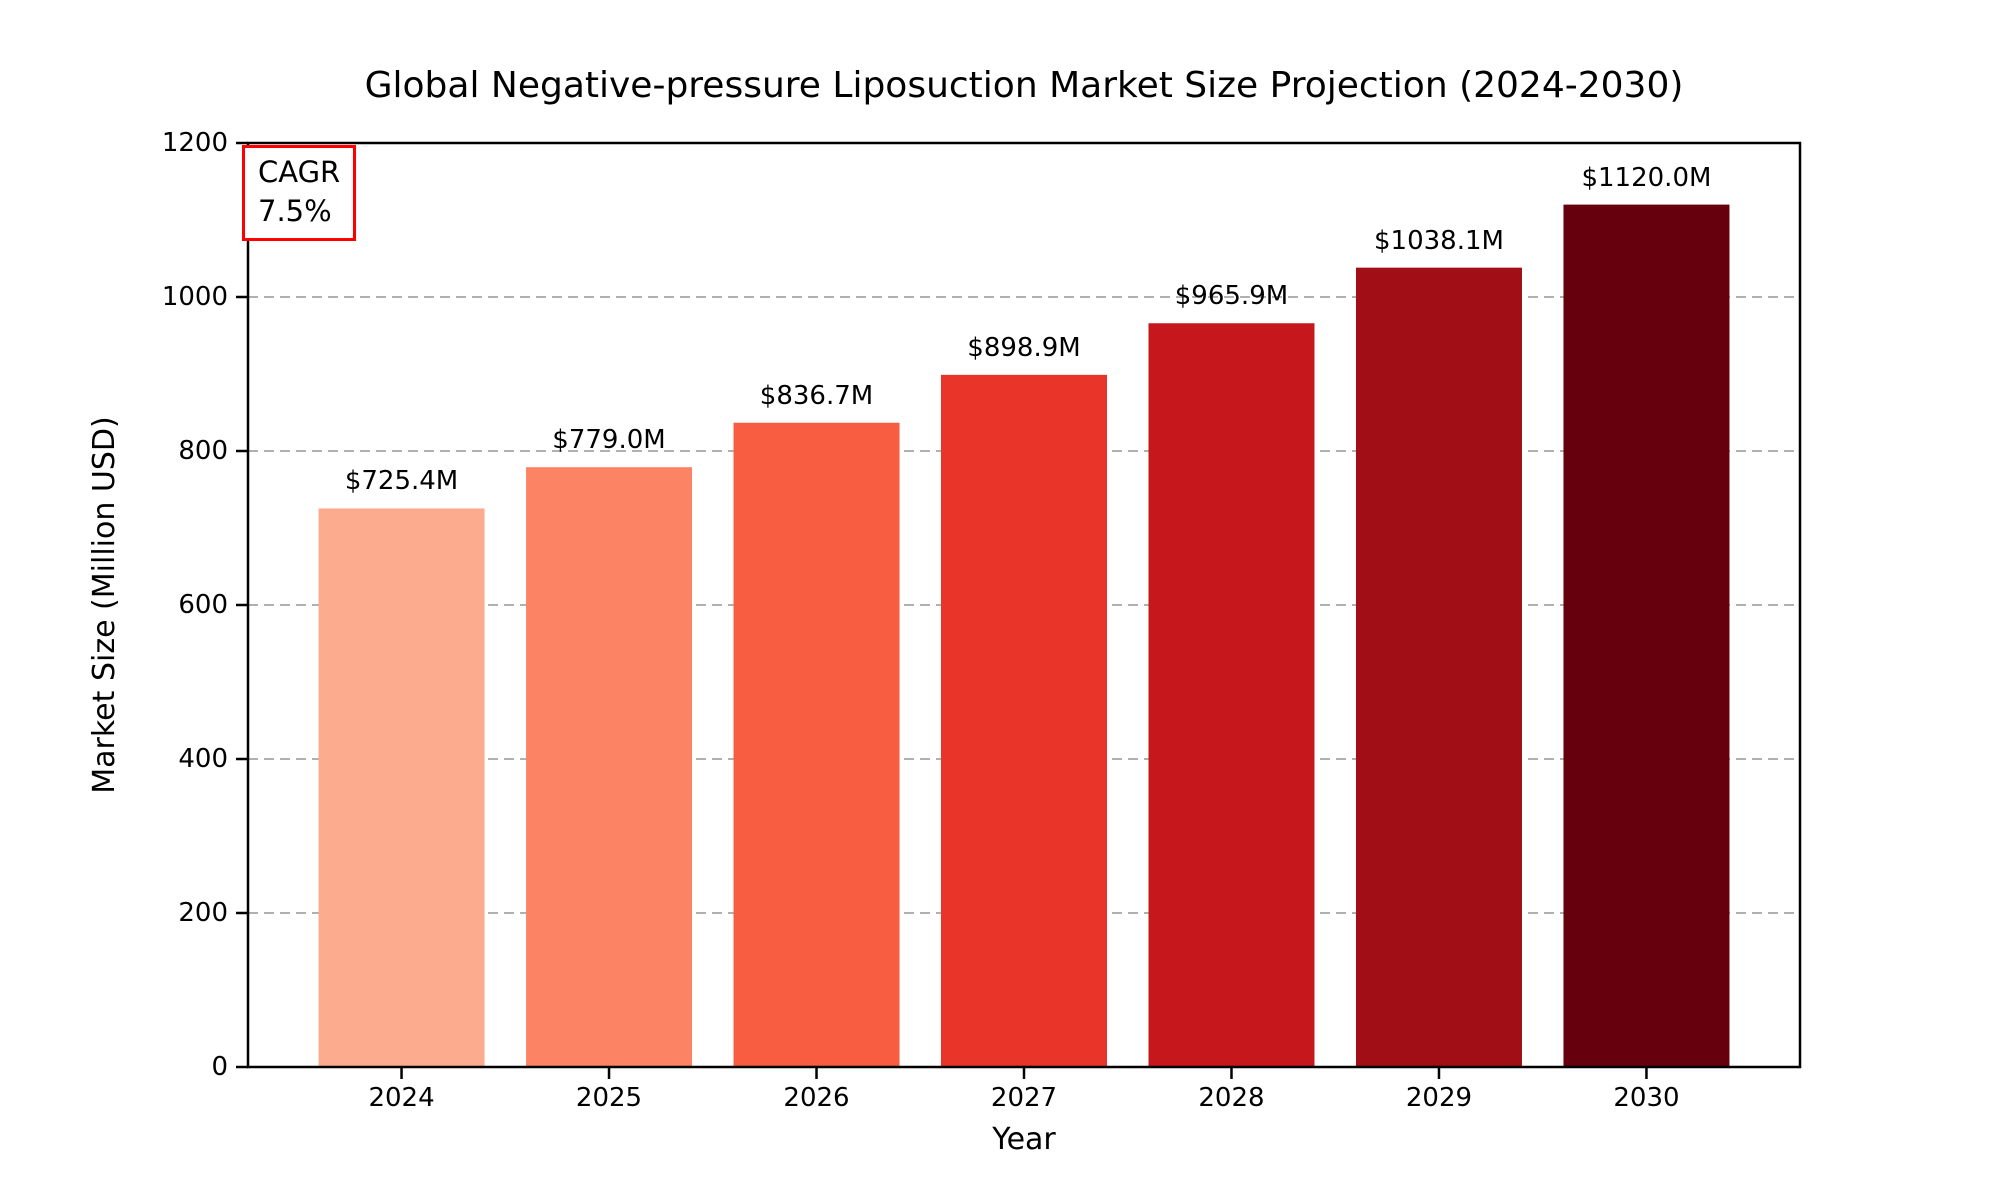 The width and height of the screenshot is (2000, 1200). What do you see at coordinates (1646, 636) in the screenshot?
I see `bar-2030` at bounding box center [1646, 636].